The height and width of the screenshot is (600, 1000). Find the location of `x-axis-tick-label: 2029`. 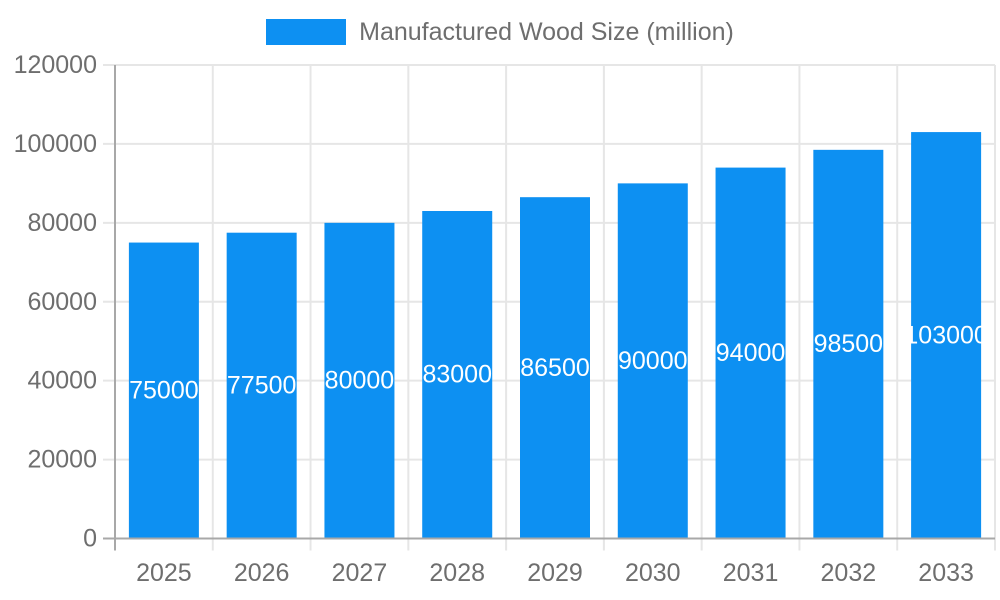

x-axis-tick-label: 2029 is located at coordinates (555, 573).